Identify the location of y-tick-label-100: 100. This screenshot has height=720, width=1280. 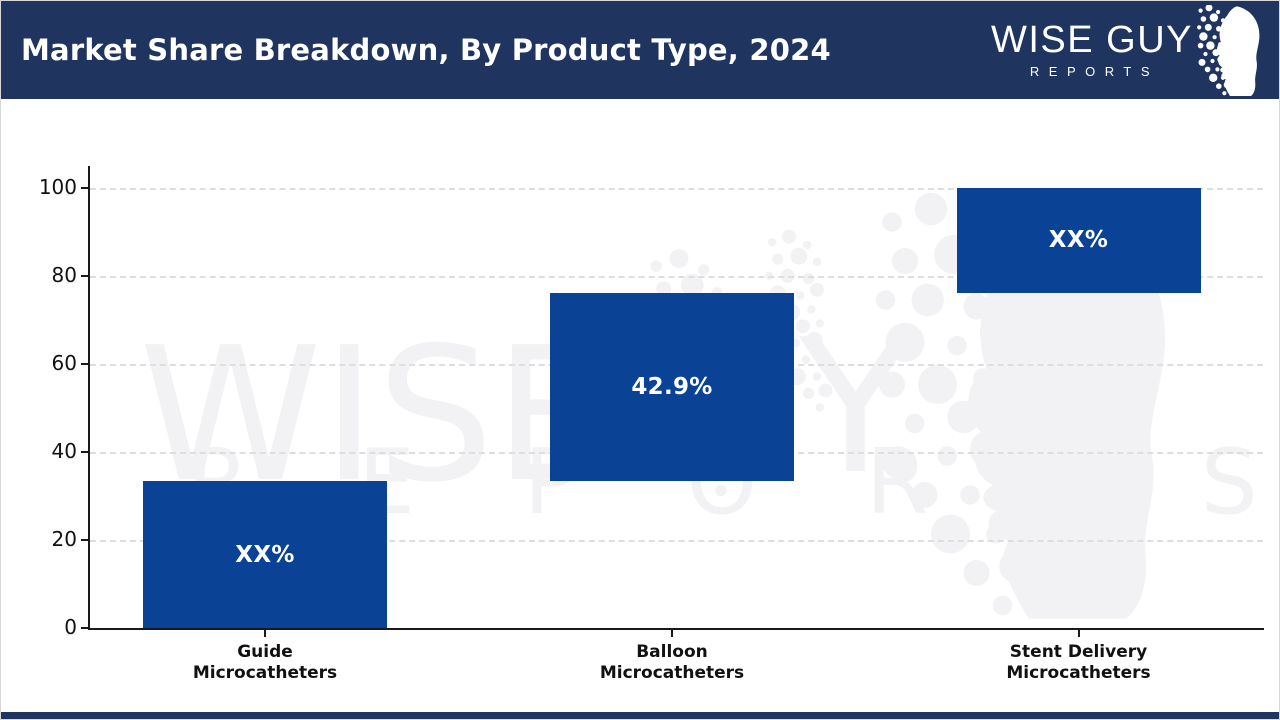
(57, 187).